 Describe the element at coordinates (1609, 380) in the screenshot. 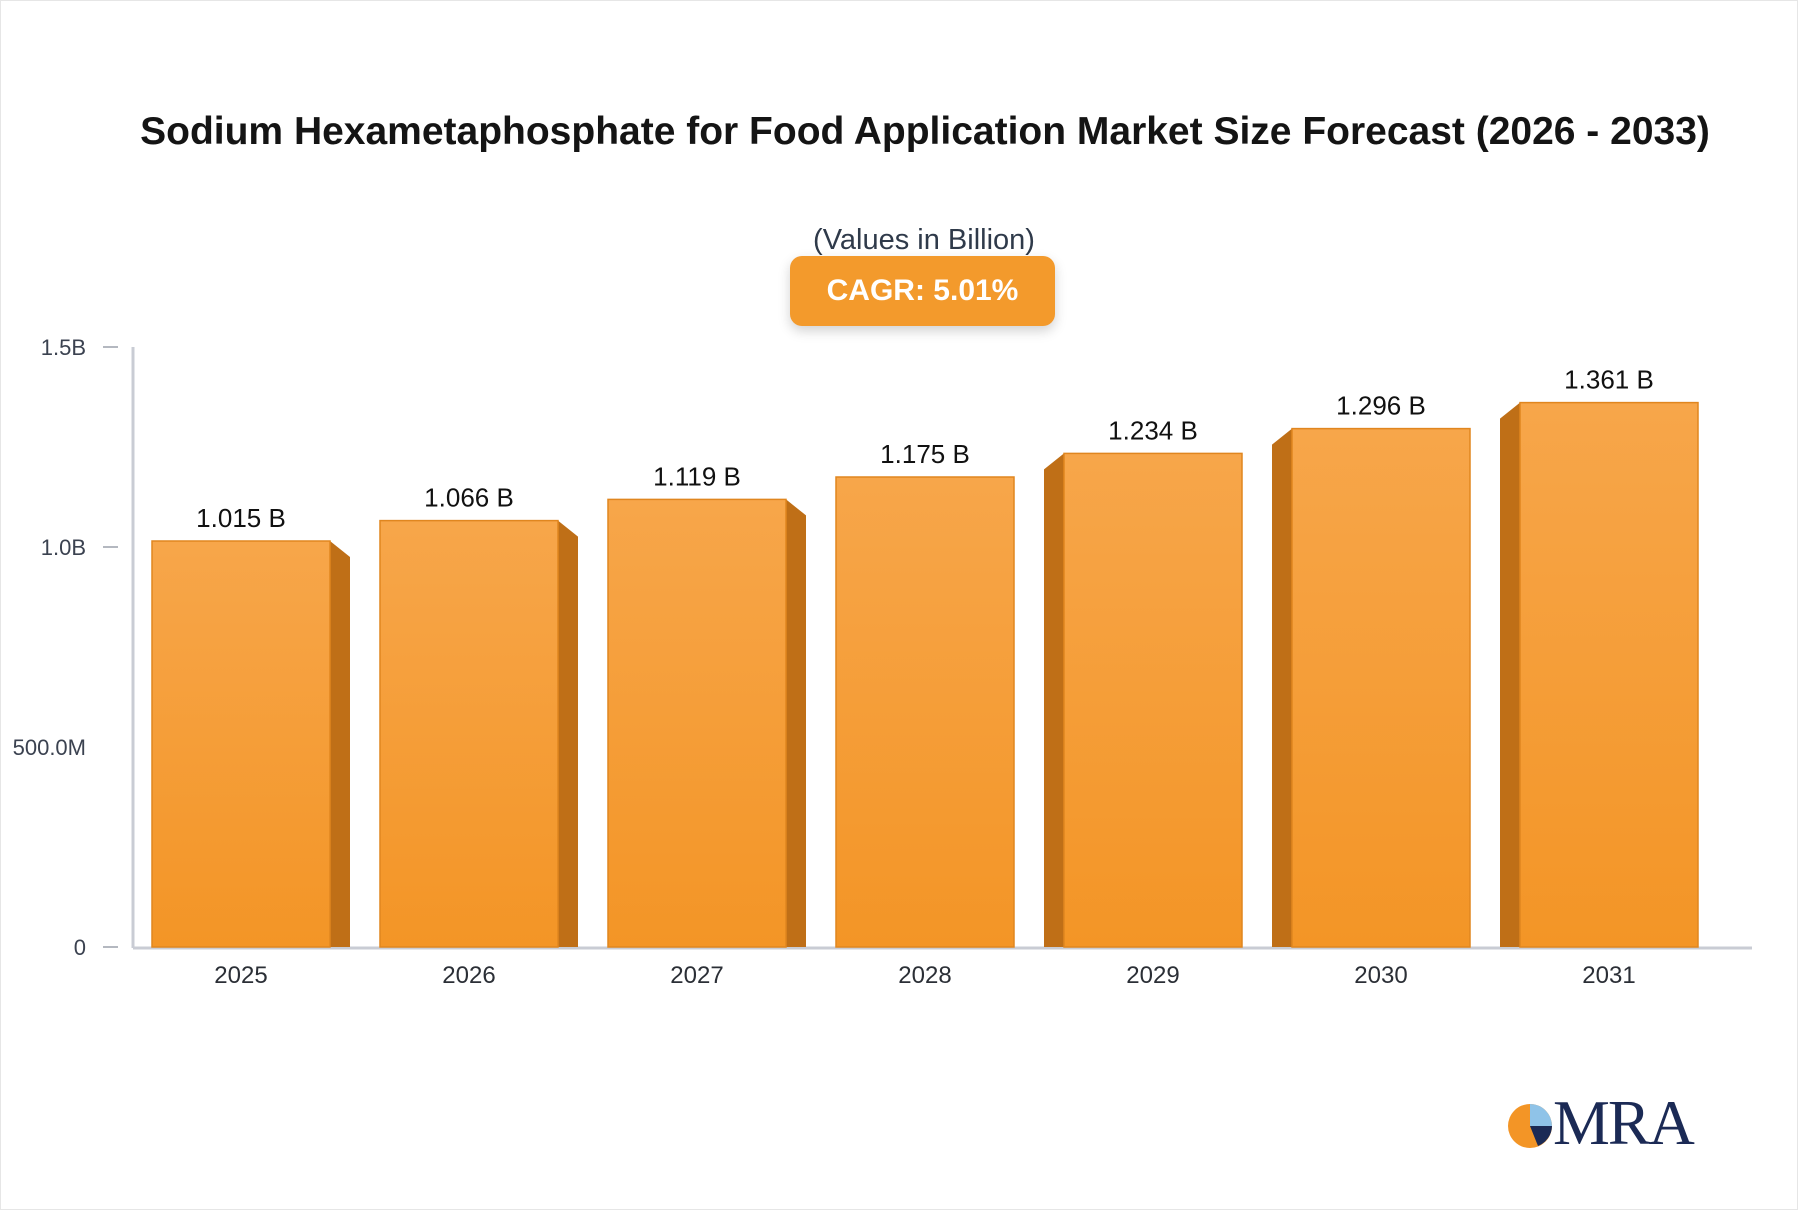

I see `data-label: 1.361 B` at that location.